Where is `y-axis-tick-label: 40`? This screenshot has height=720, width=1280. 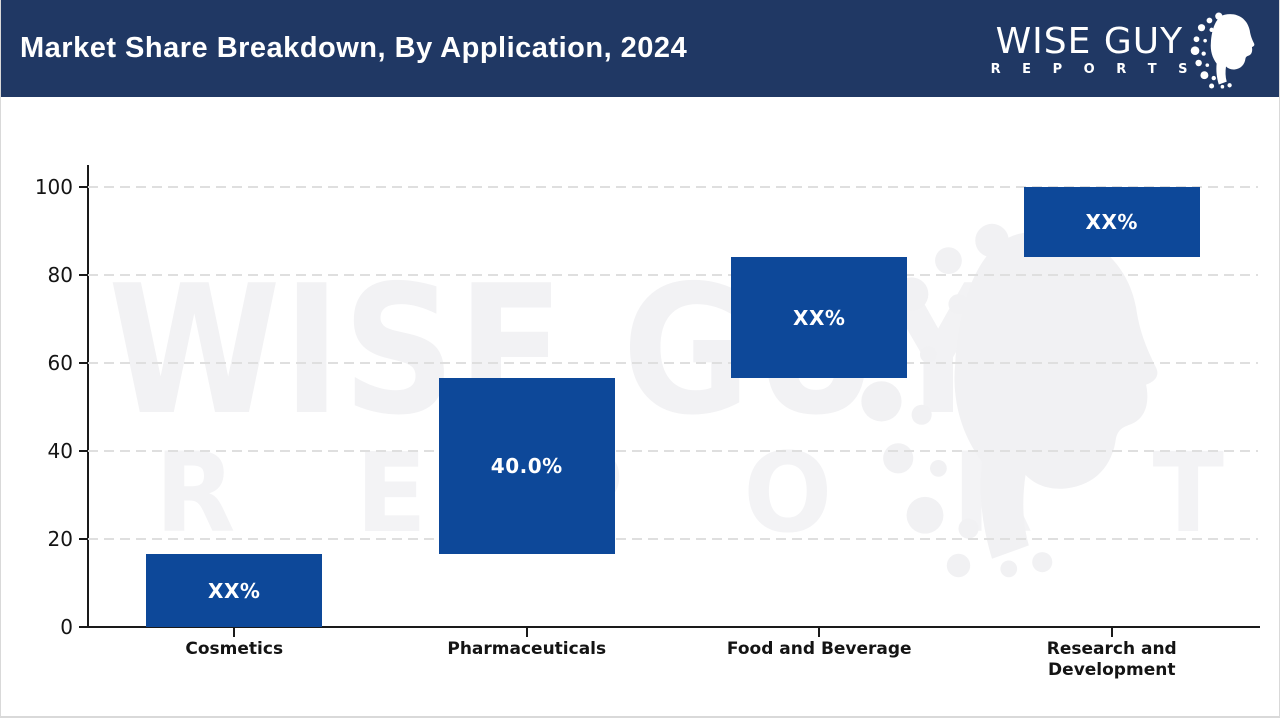
y-axis-tick-label: 40 is located at coordinates (60, 451).